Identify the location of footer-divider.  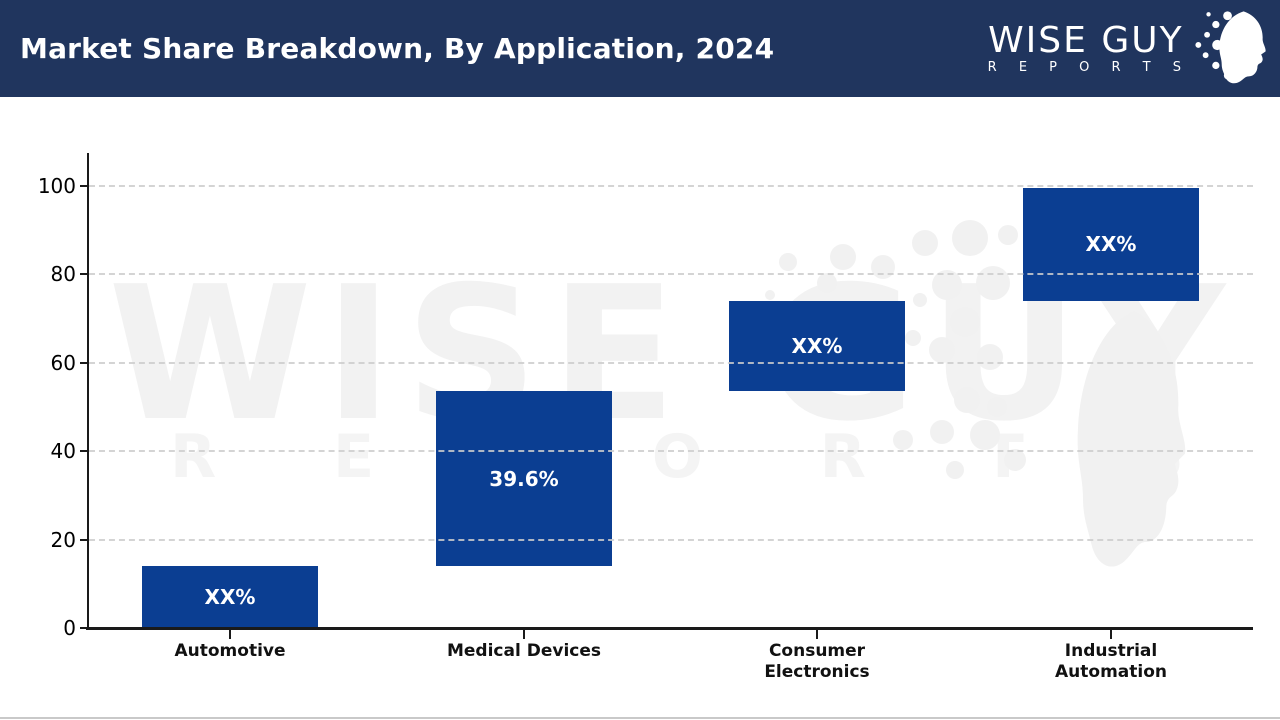
(640, 718).